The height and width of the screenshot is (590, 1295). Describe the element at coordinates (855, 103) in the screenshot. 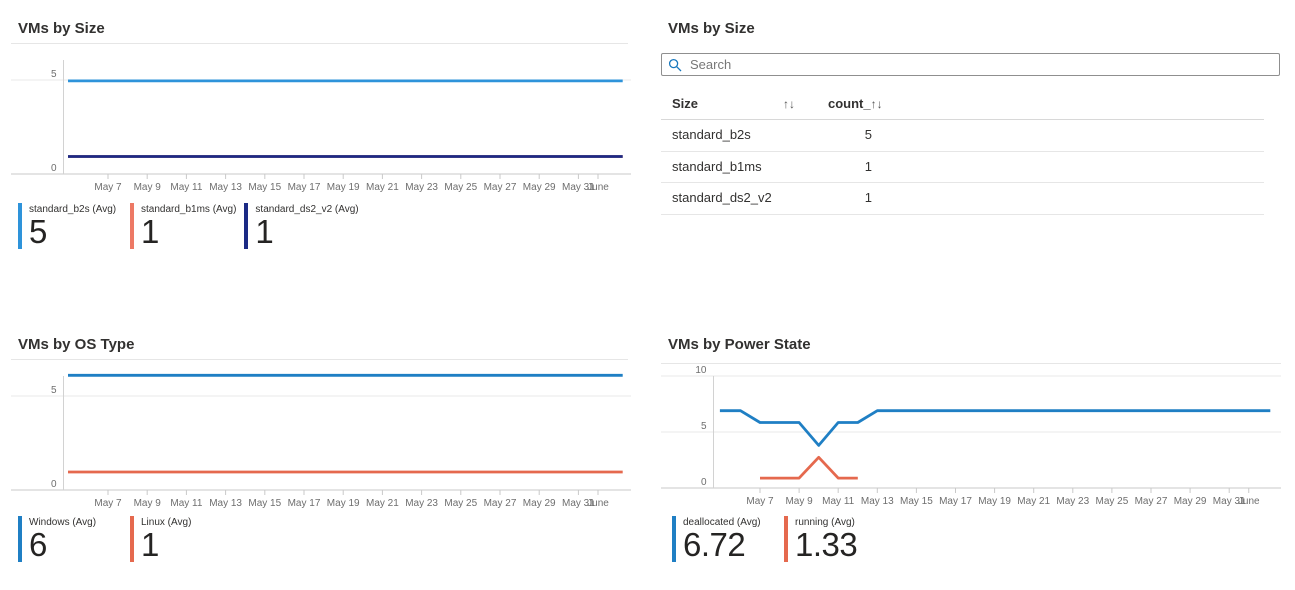

I see `column-header-count: count_↑↓` at that location.